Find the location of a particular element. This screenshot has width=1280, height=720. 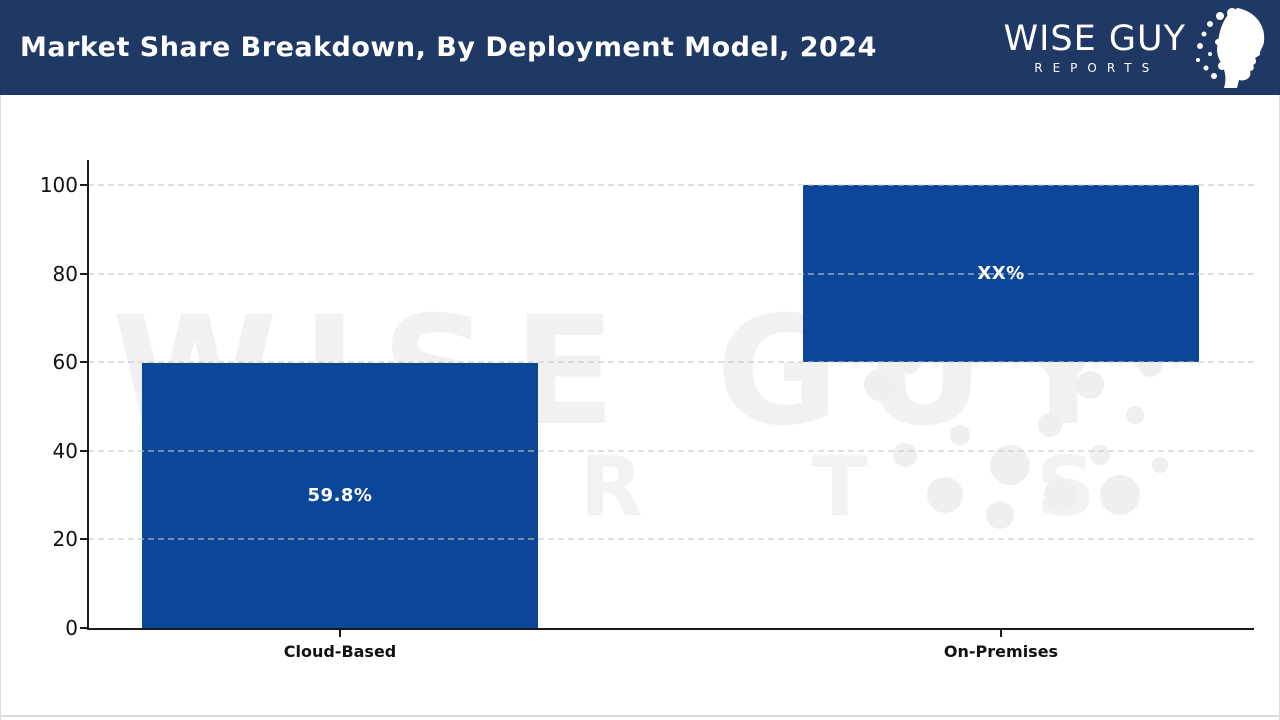

dotted-face-icon is located at coordinates (1230, 47).